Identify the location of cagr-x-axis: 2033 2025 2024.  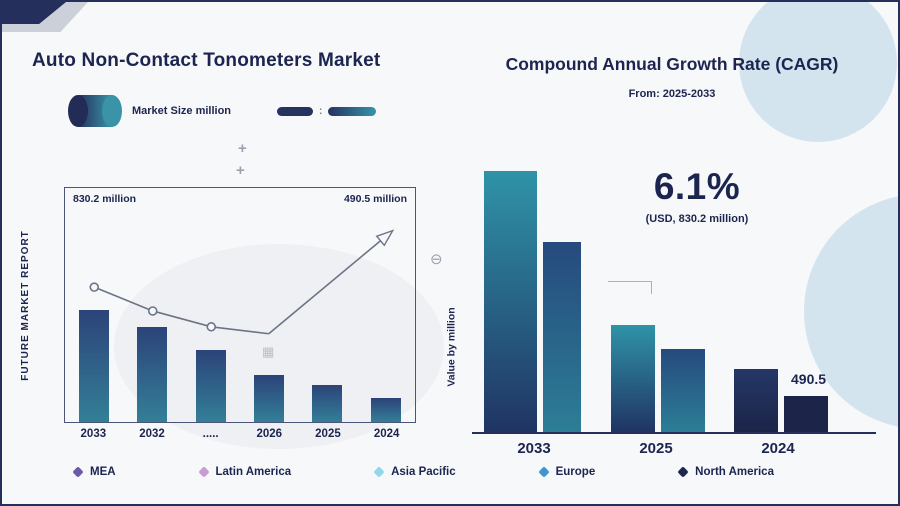
(656, 448).